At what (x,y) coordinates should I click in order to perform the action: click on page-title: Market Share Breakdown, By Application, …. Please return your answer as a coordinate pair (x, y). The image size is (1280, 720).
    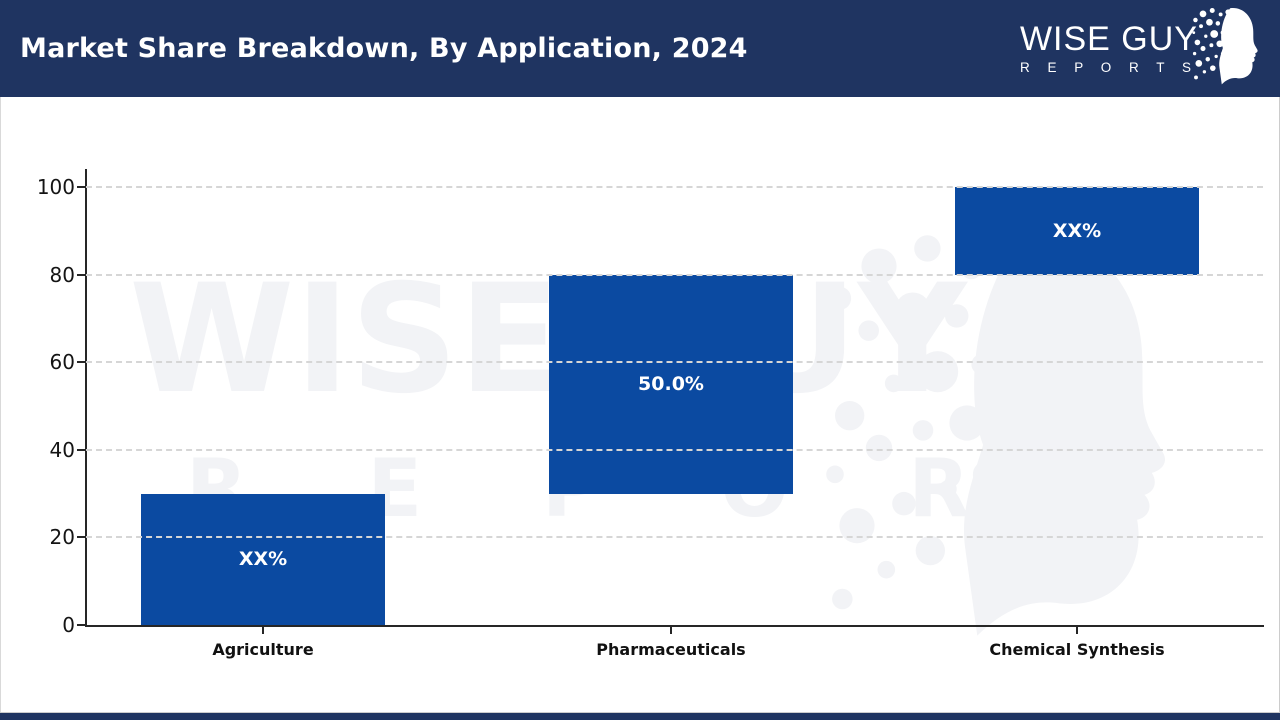
    Looking at the image, I should click on (384, 48).